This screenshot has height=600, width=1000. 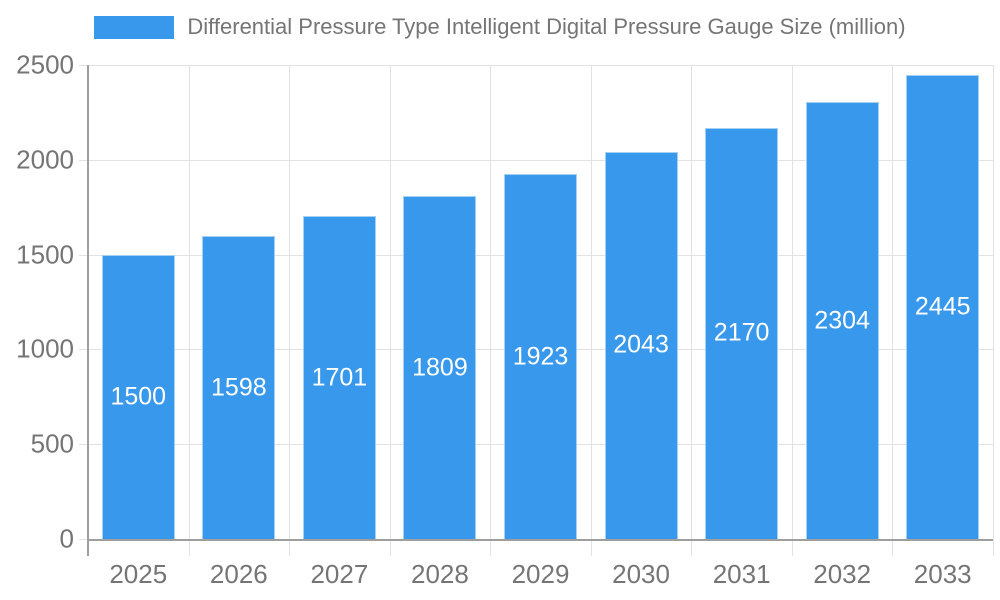 I want to click on bar-2026, so click(x=239, y=387).